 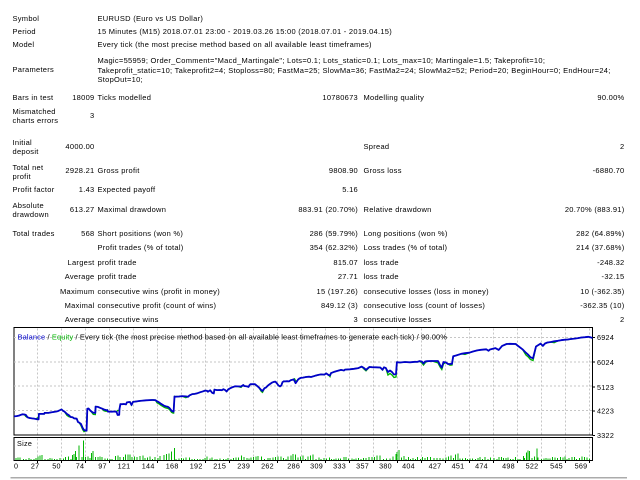 What do you see at coordinates (385, 465) in the screenshot?
I see `svg-text: 380` at bounding box center [385, 465].